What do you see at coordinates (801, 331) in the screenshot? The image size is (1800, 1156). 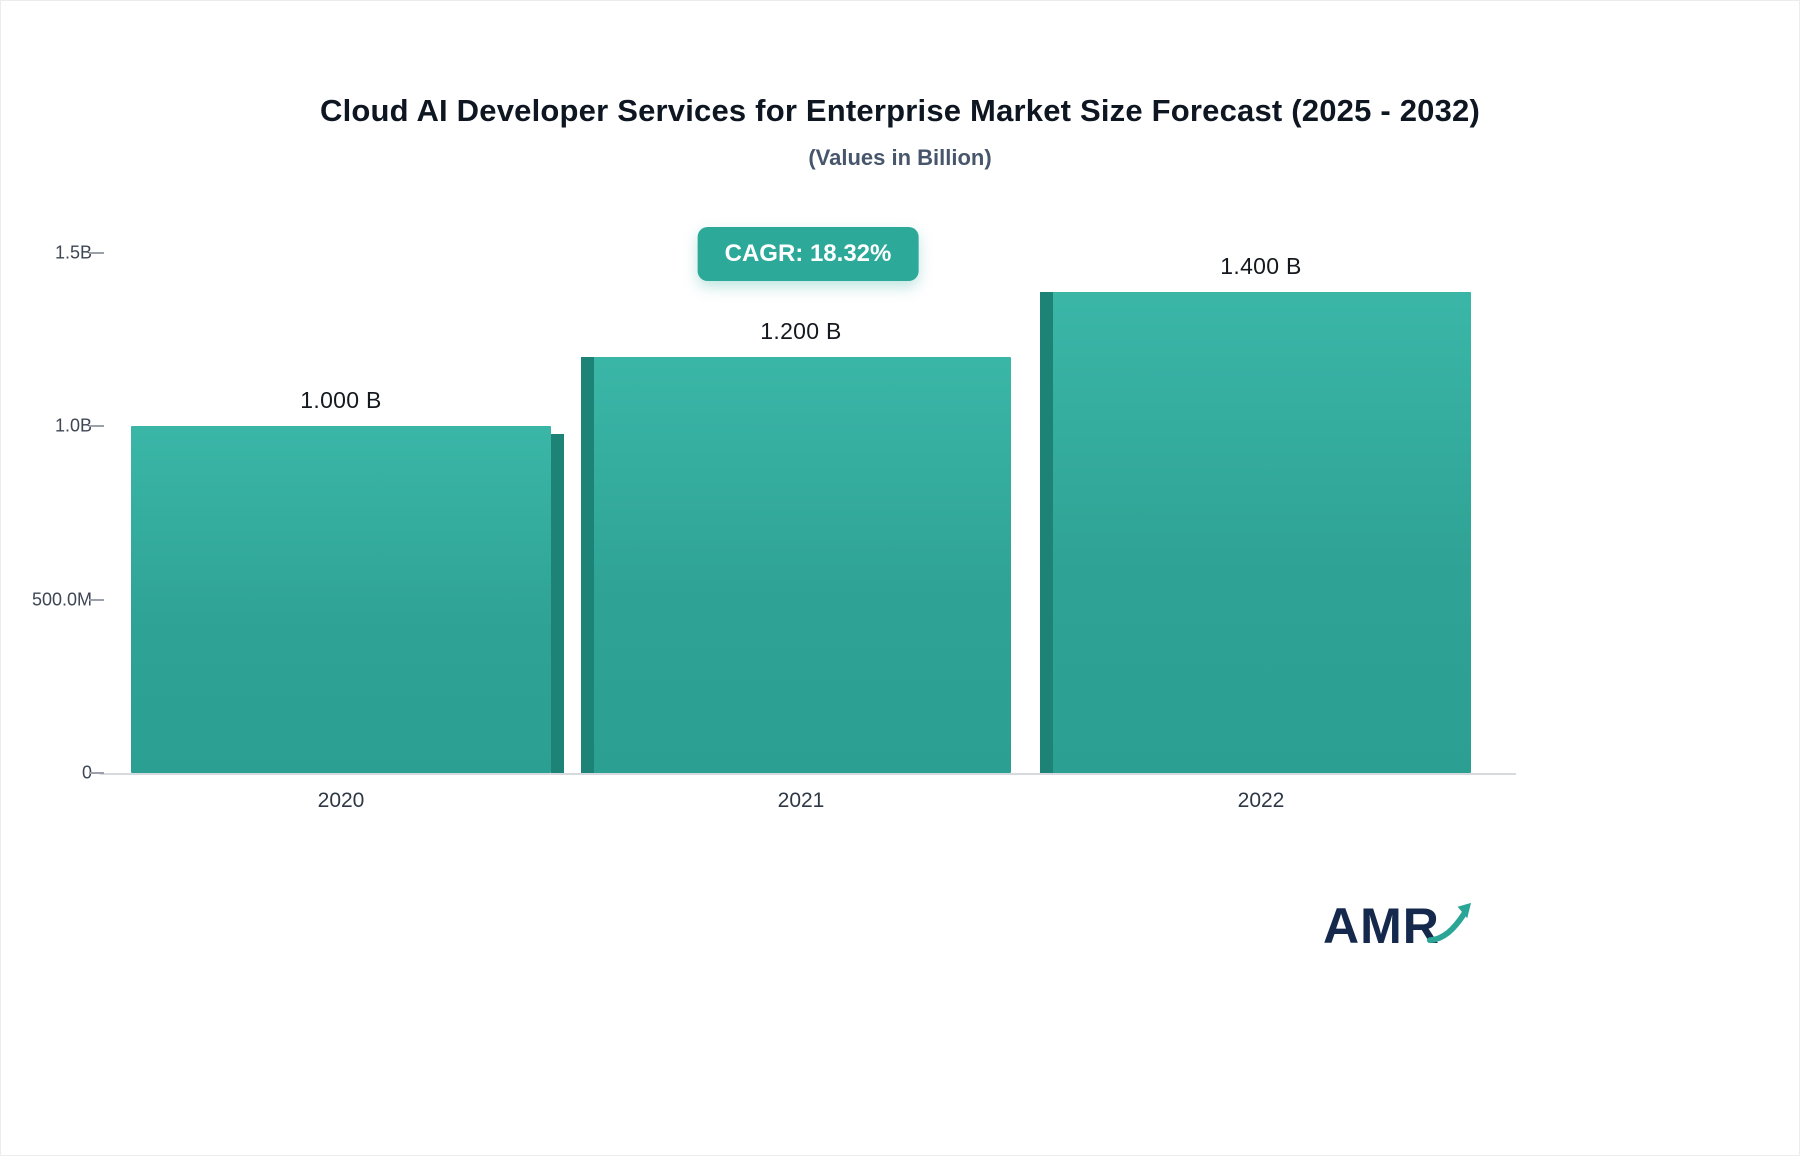 I see `bar-value-label: 1.200 B` at bounding box center [801, 331].